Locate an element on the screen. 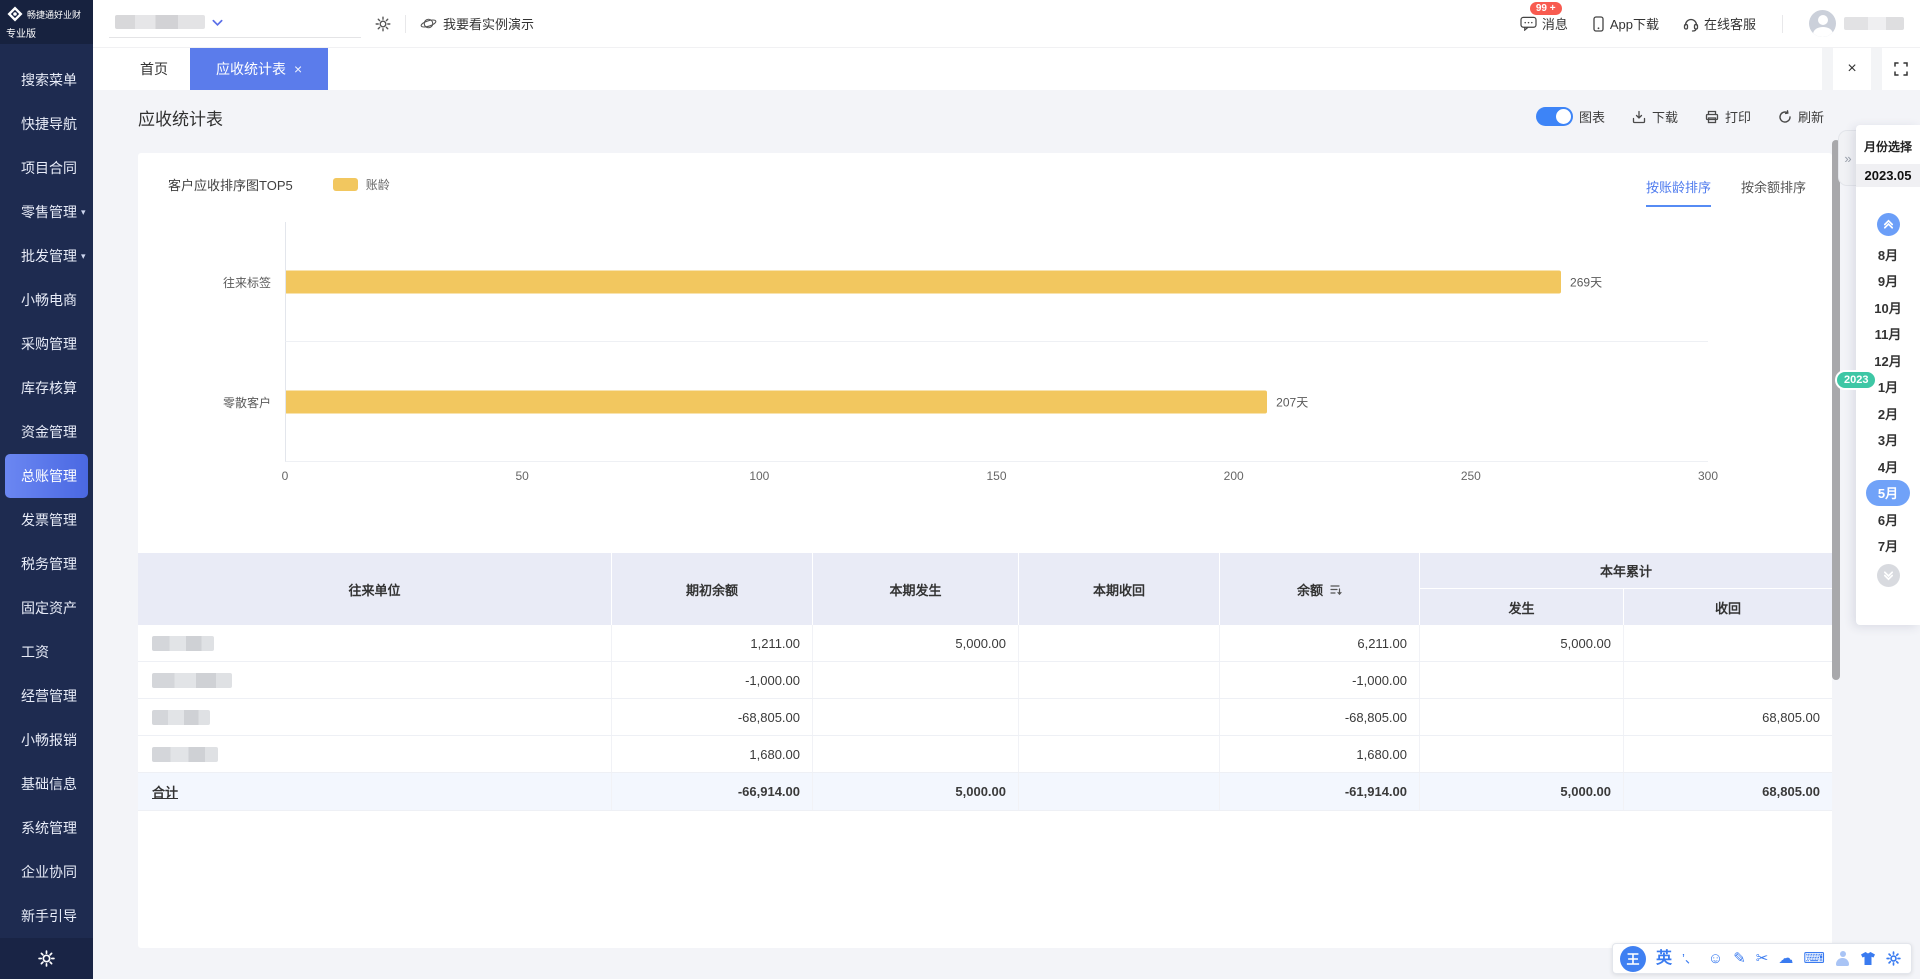  tab-label: 首页 is located at coordinates (154, 69).